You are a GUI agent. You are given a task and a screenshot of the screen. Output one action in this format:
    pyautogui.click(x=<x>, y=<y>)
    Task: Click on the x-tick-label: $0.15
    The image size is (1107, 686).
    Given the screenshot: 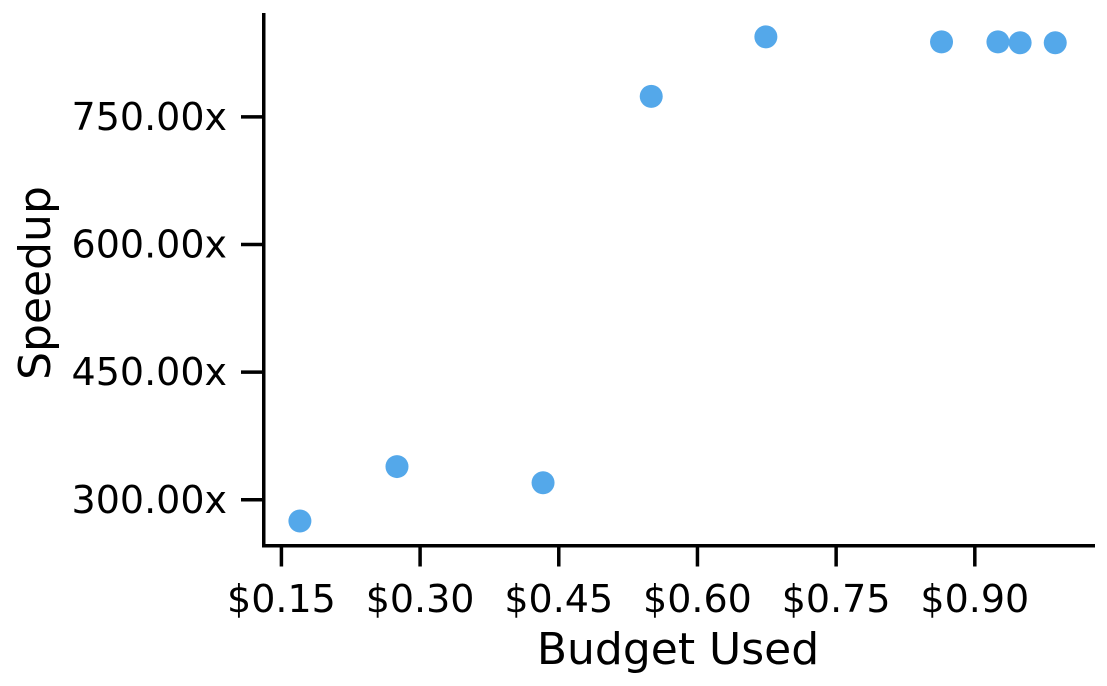 What is the action you would take?
    pyautogui.click(x=281, y=599)
    